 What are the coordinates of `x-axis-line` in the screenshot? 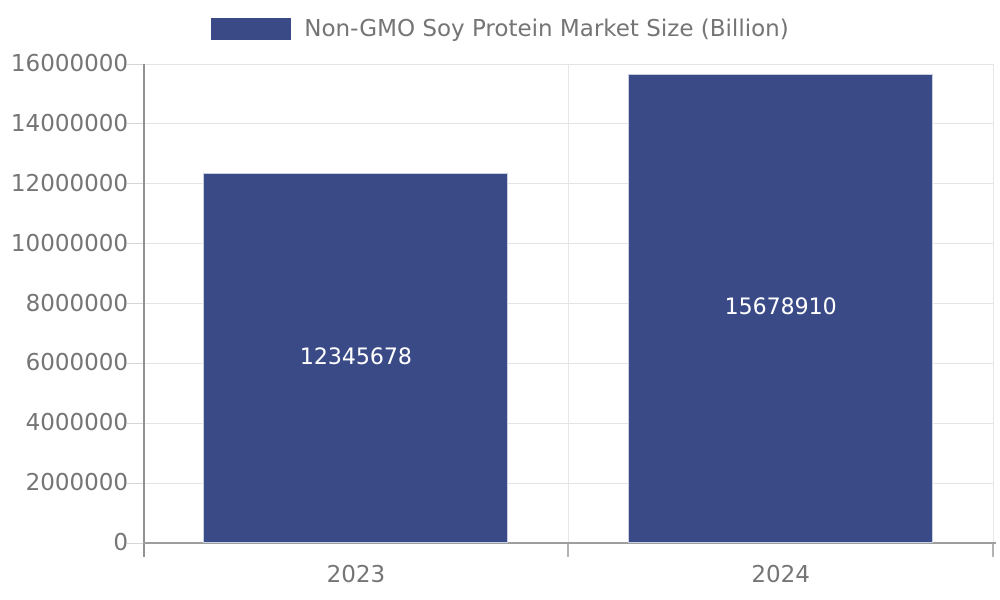 It's located at (569, 543).